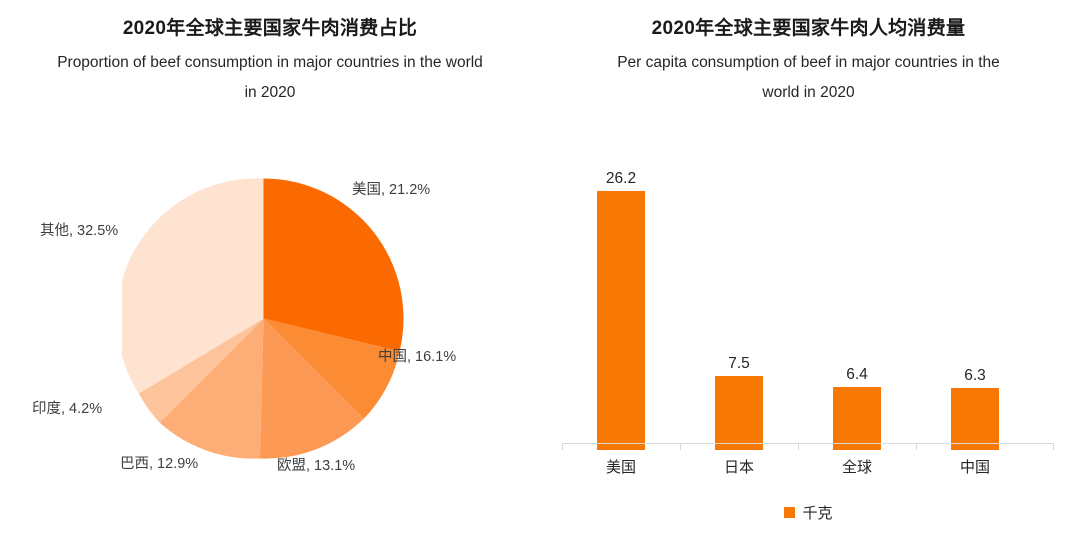  I want to click on bar-column-0: 26.2, so click(621, 290).